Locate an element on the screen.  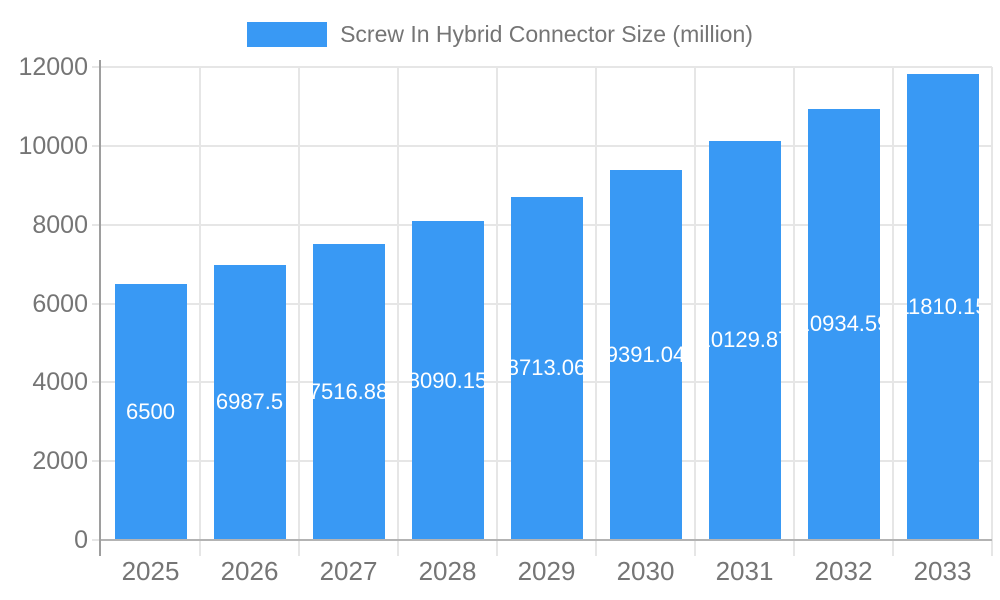
x-tick-label: 2030 is located at coordinates (645, 571).